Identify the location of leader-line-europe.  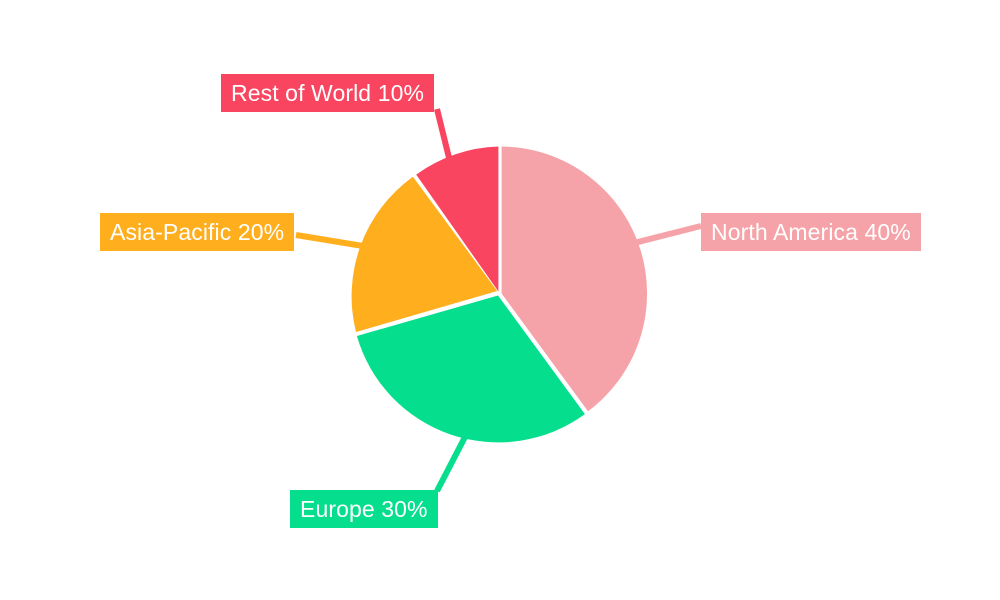
(451, 464).